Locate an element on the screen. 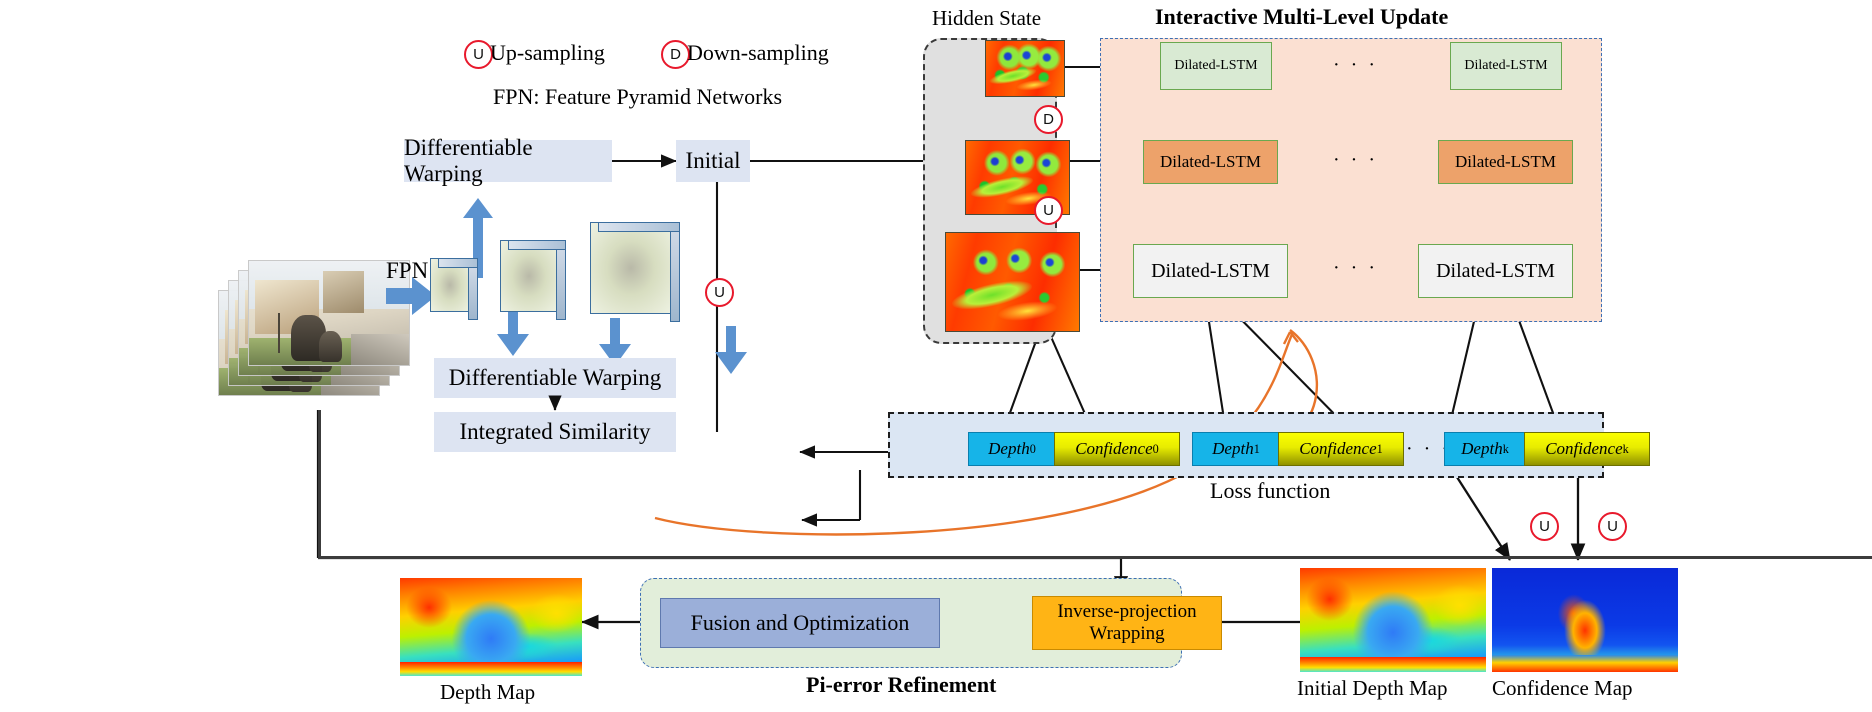 The image size is (1872, 712). integrated-similarity-label: Integrated Similarity is located at coordinates (555, 431).